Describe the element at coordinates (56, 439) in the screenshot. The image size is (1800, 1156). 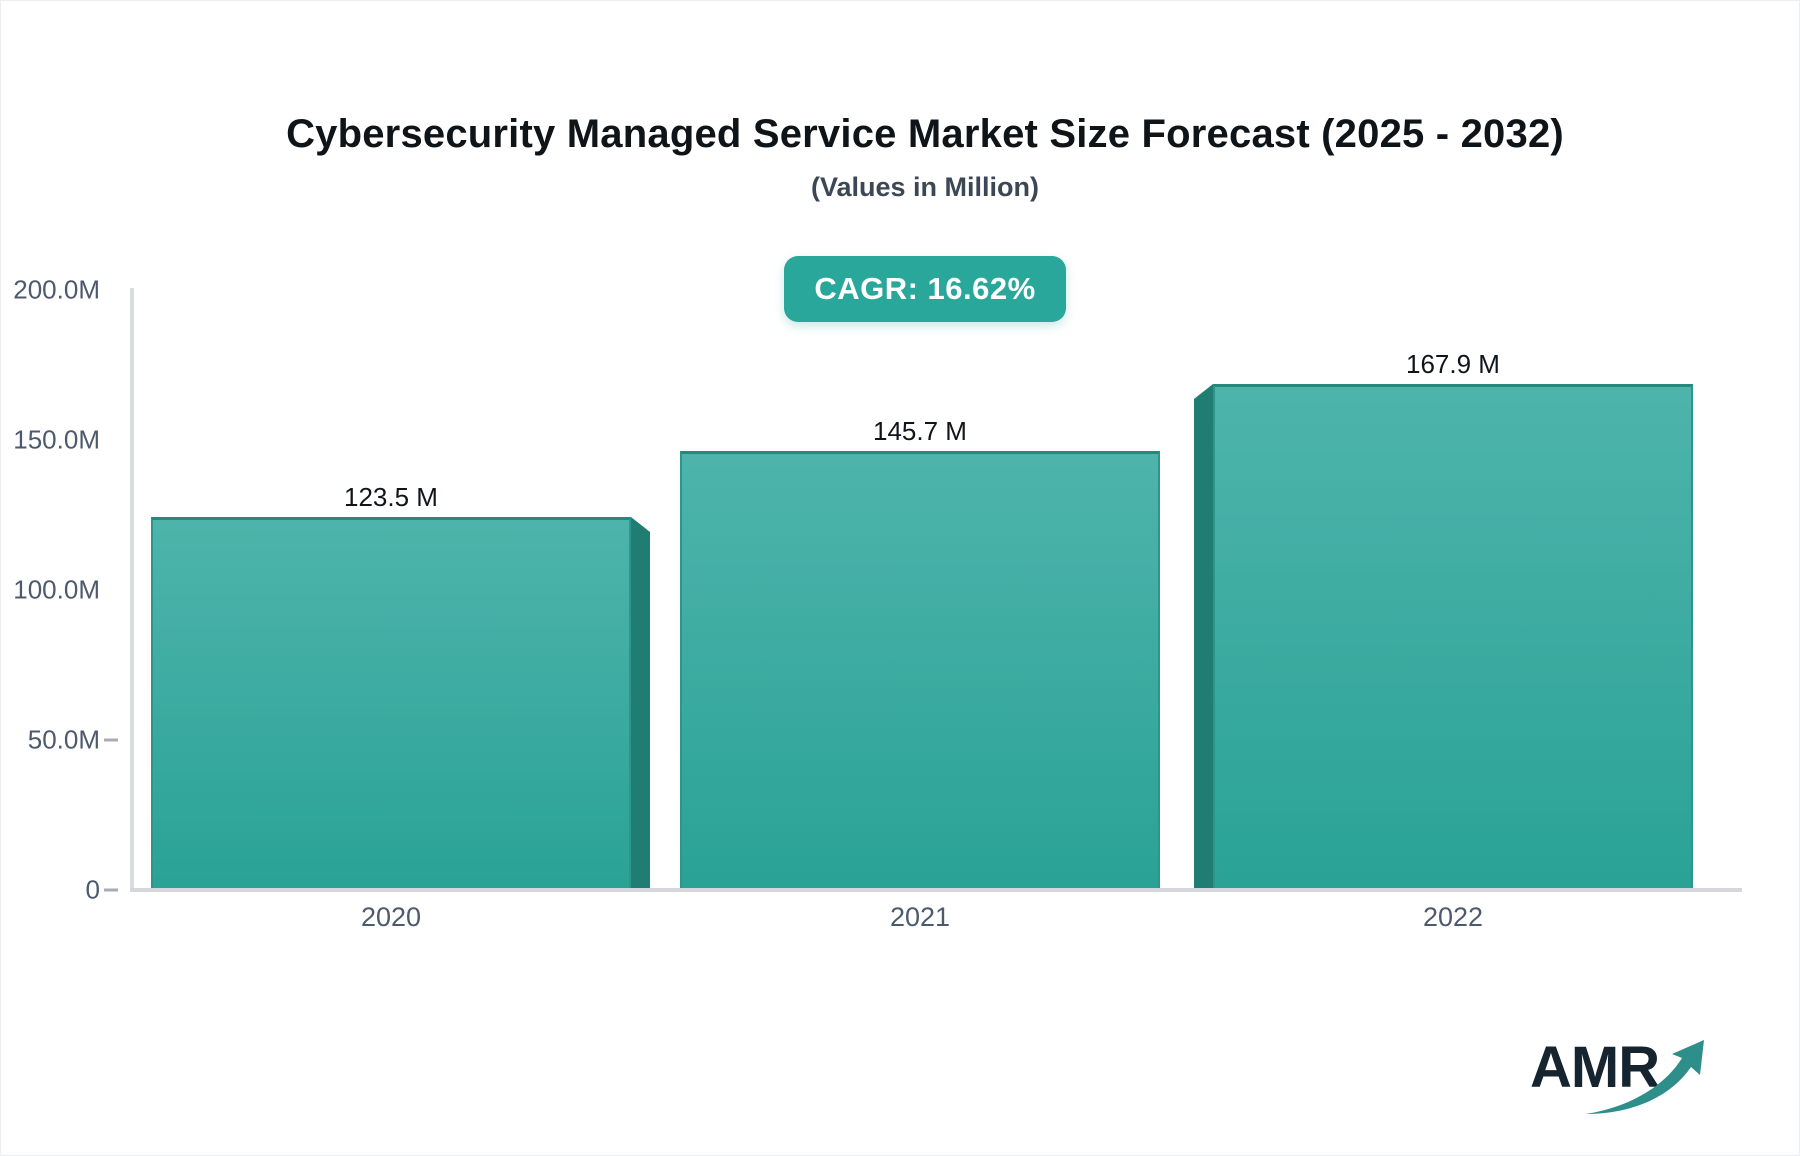
I see `y-tick-label: 150.0M` at that location.